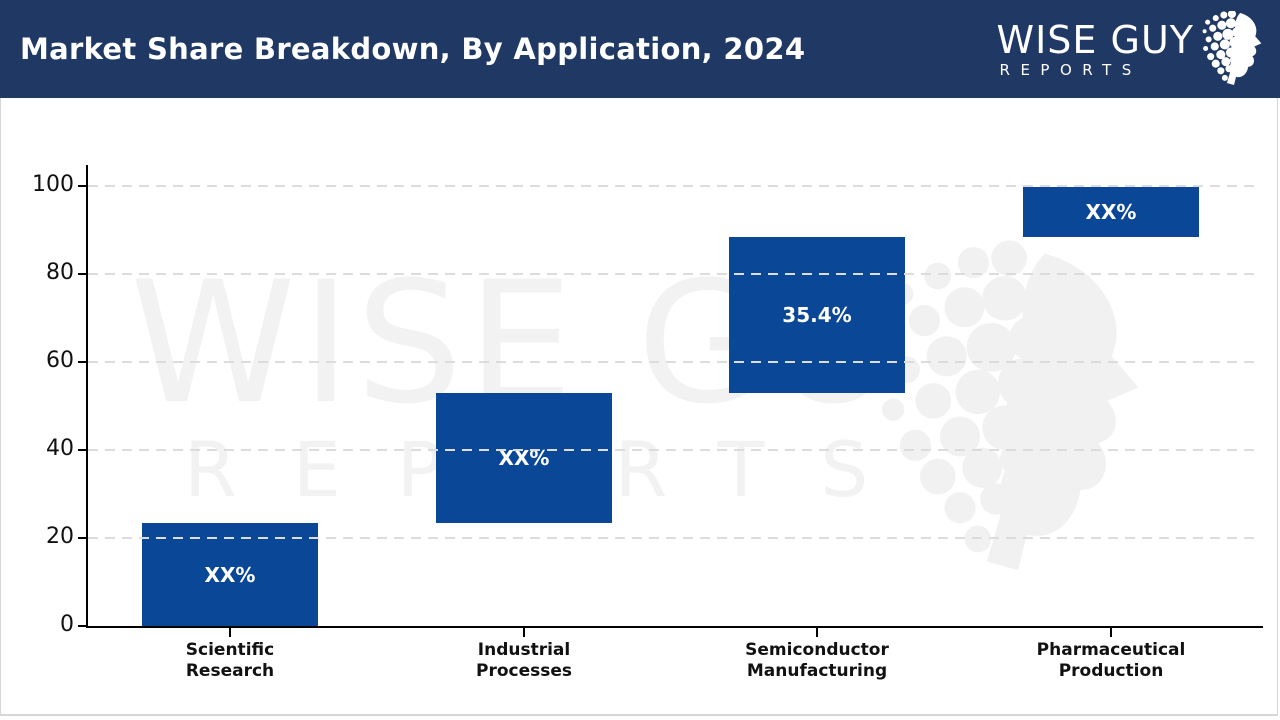  What do you see at coordinates (523, 671) in the screenshot?
I see `x-axis-label-line: Processes` at bounding box center [523, 671].